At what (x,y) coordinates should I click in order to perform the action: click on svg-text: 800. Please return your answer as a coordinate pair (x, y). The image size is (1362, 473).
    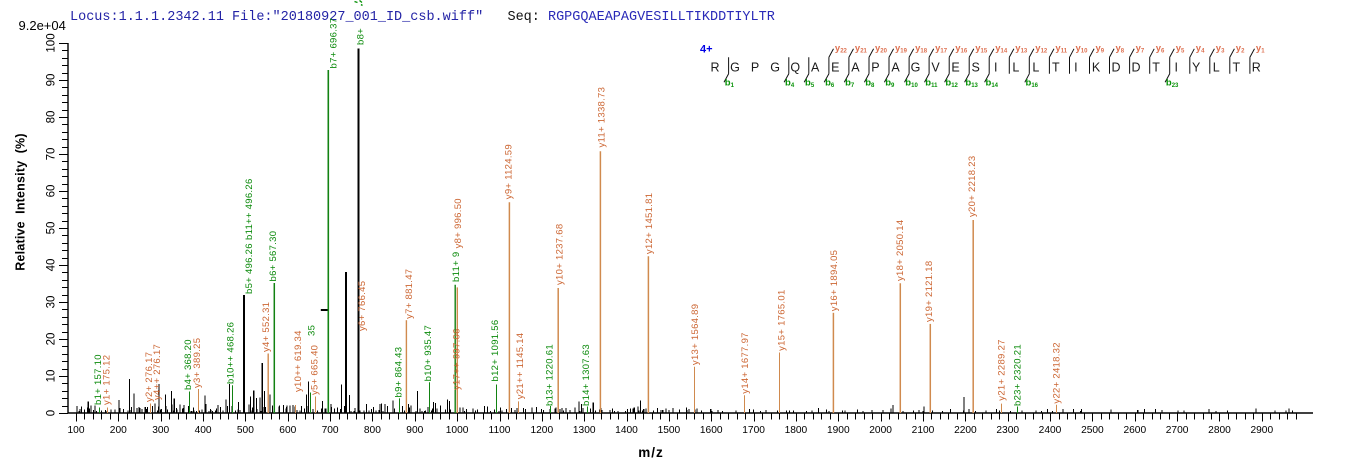
    Looking at the image, I should click on (372, 430).